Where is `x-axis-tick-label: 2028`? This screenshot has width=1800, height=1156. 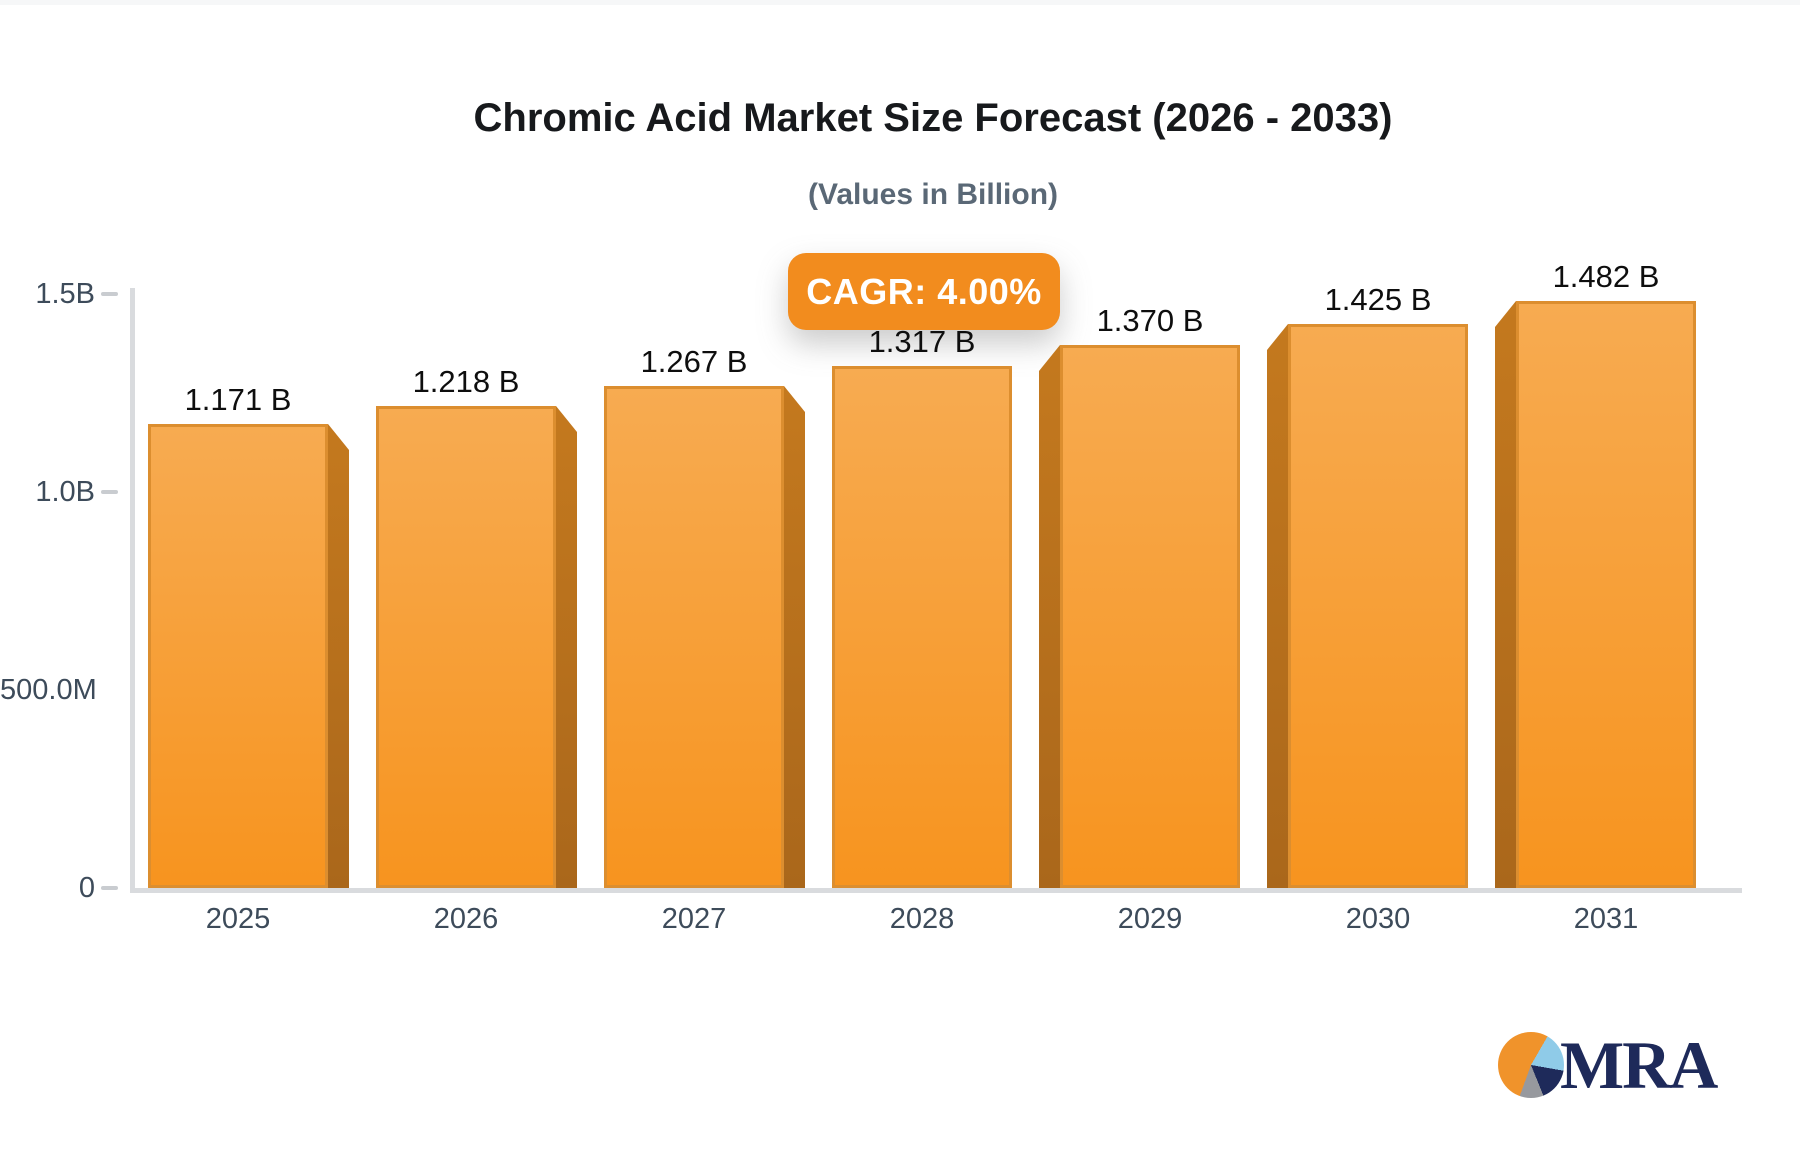
x-axis-tick-label: 2028 is located at coordinates (922, 919).